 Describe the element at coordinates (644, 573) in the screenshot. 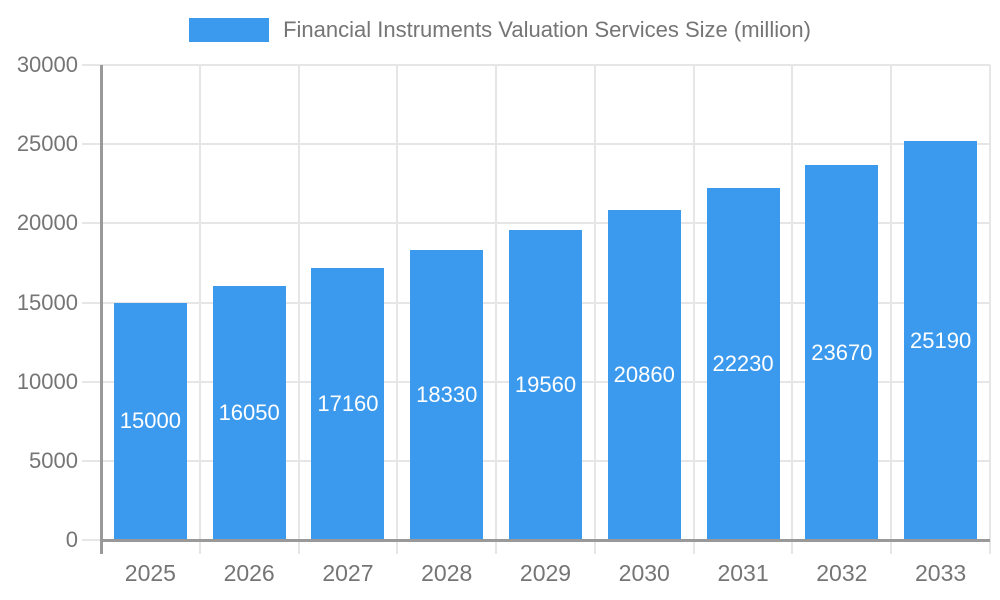

I see `x-axis-tick-label: 2030` at that location.